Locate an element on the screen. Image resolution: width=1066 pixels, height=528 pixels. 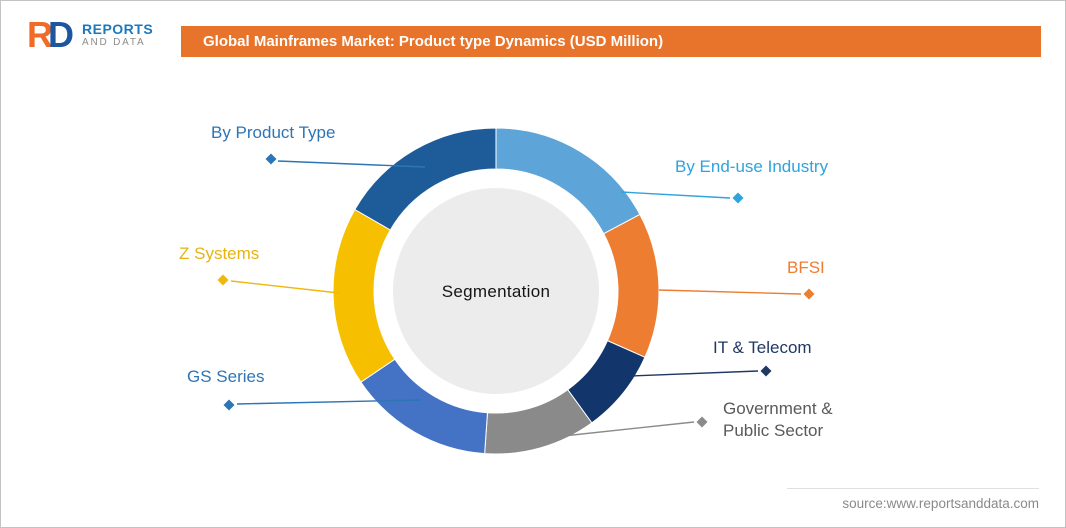
logo-line-reports: REPORTS is located at coordinates (118, 28).